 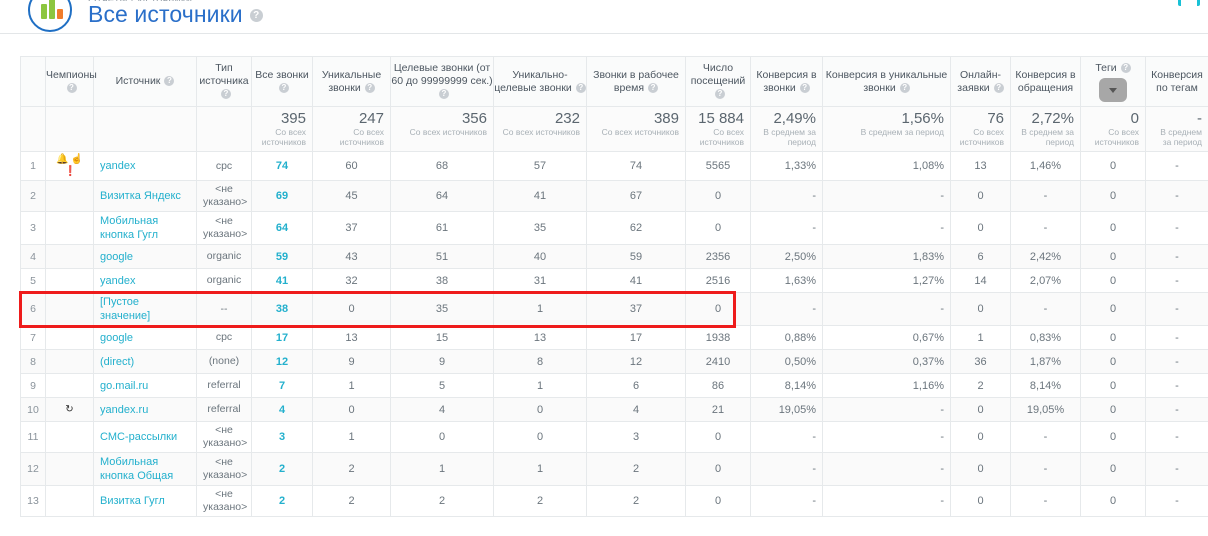 I want to click on source-cell: Визитка Гугл, so click(x=145, y=501).